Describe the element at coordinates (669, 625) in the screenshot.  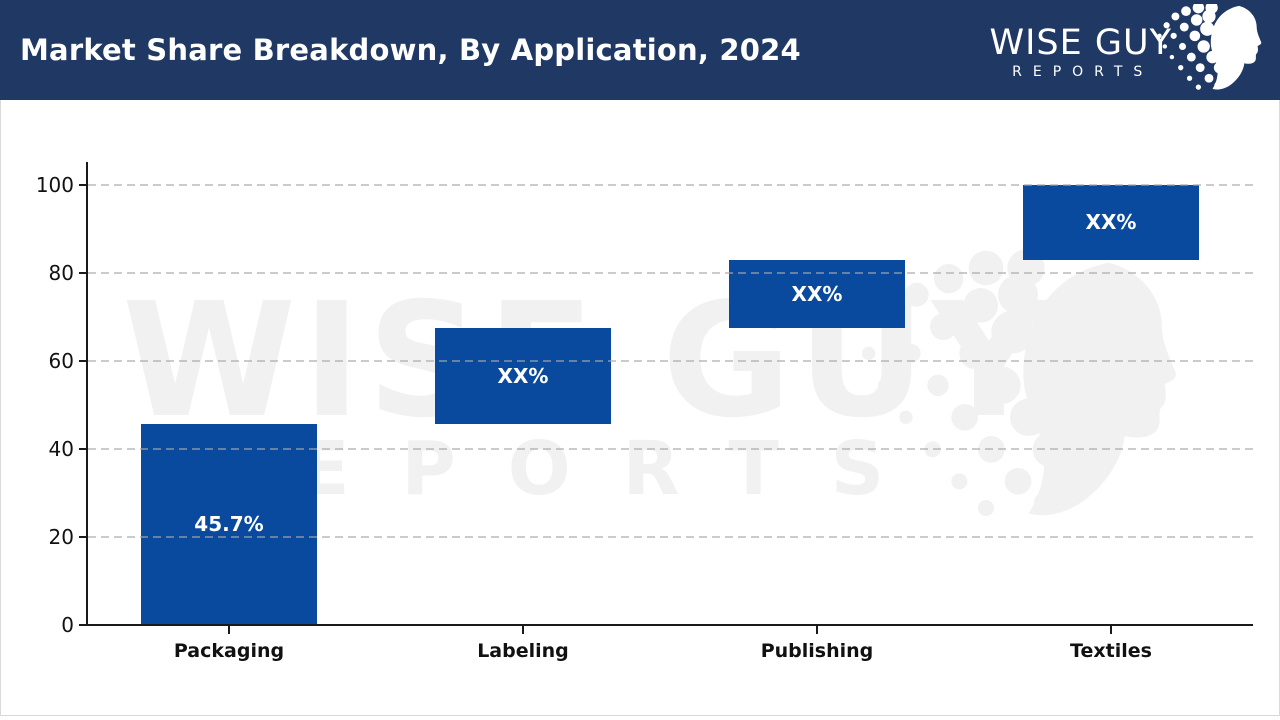
I see `x-axis-spine` at that location.